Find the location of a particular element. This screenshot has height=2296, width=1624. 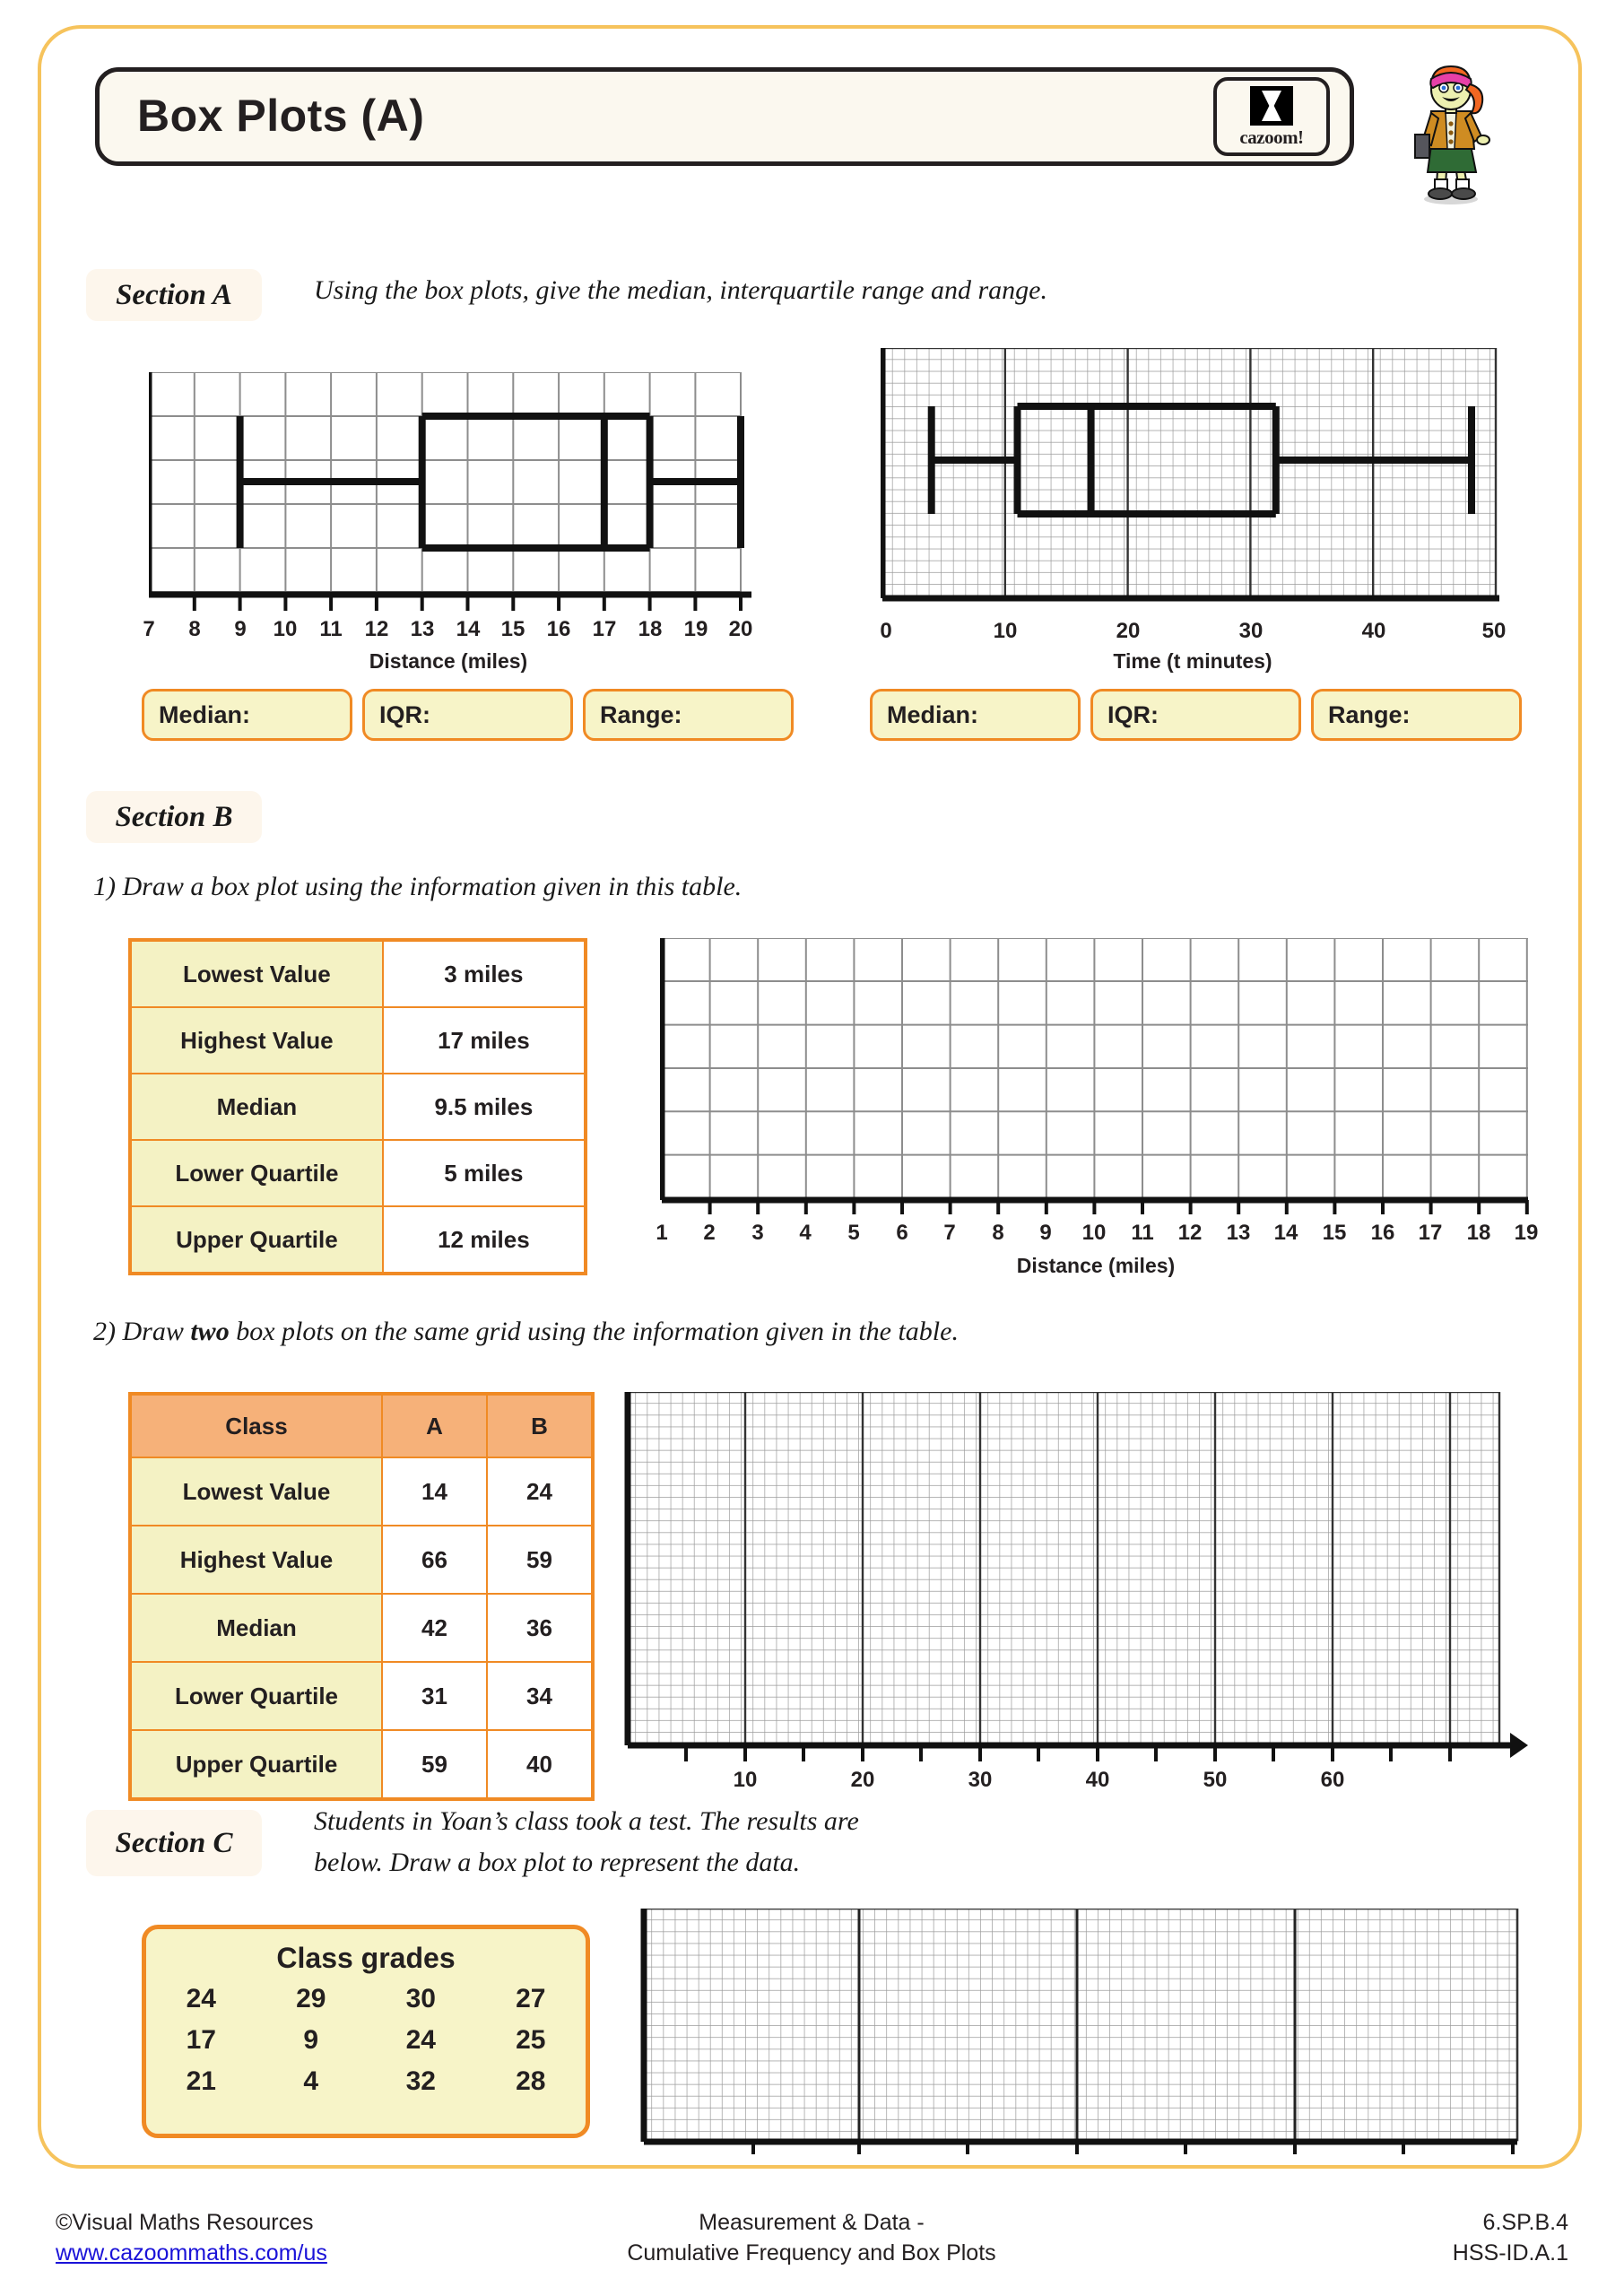

table-row: Upper Quartile 12 miles is located at coordinates (358, 1239).